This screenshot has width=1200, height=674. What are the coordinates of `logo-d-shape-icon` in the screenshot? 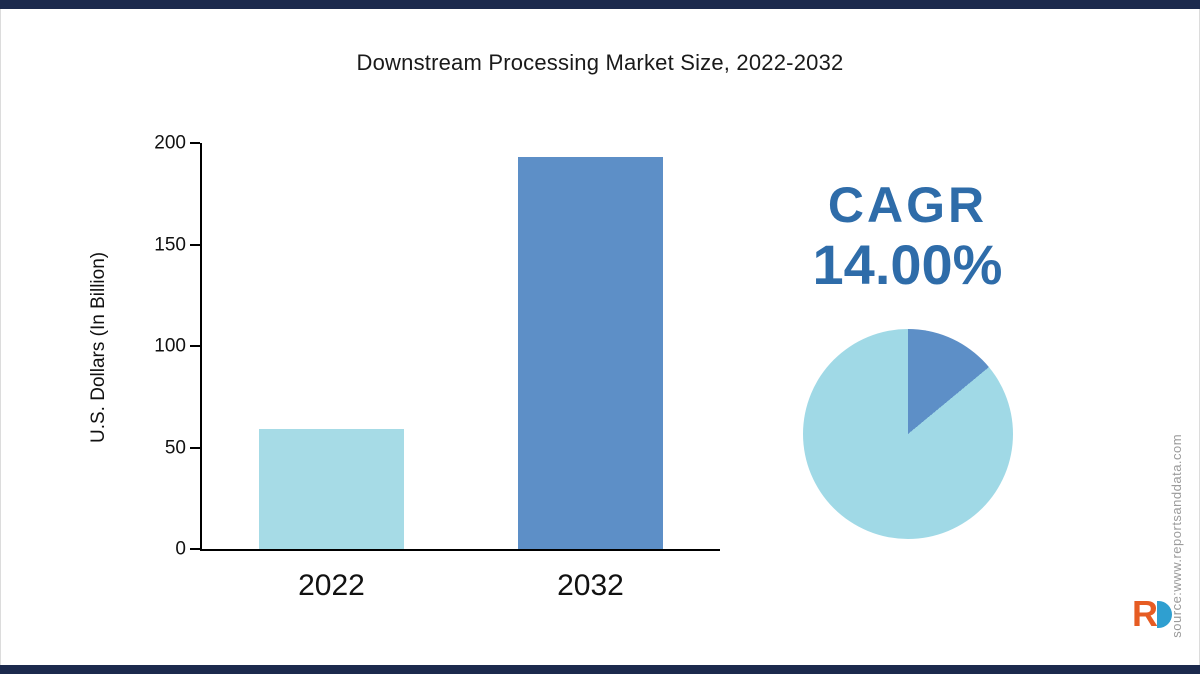 It's located at (1164, 614).